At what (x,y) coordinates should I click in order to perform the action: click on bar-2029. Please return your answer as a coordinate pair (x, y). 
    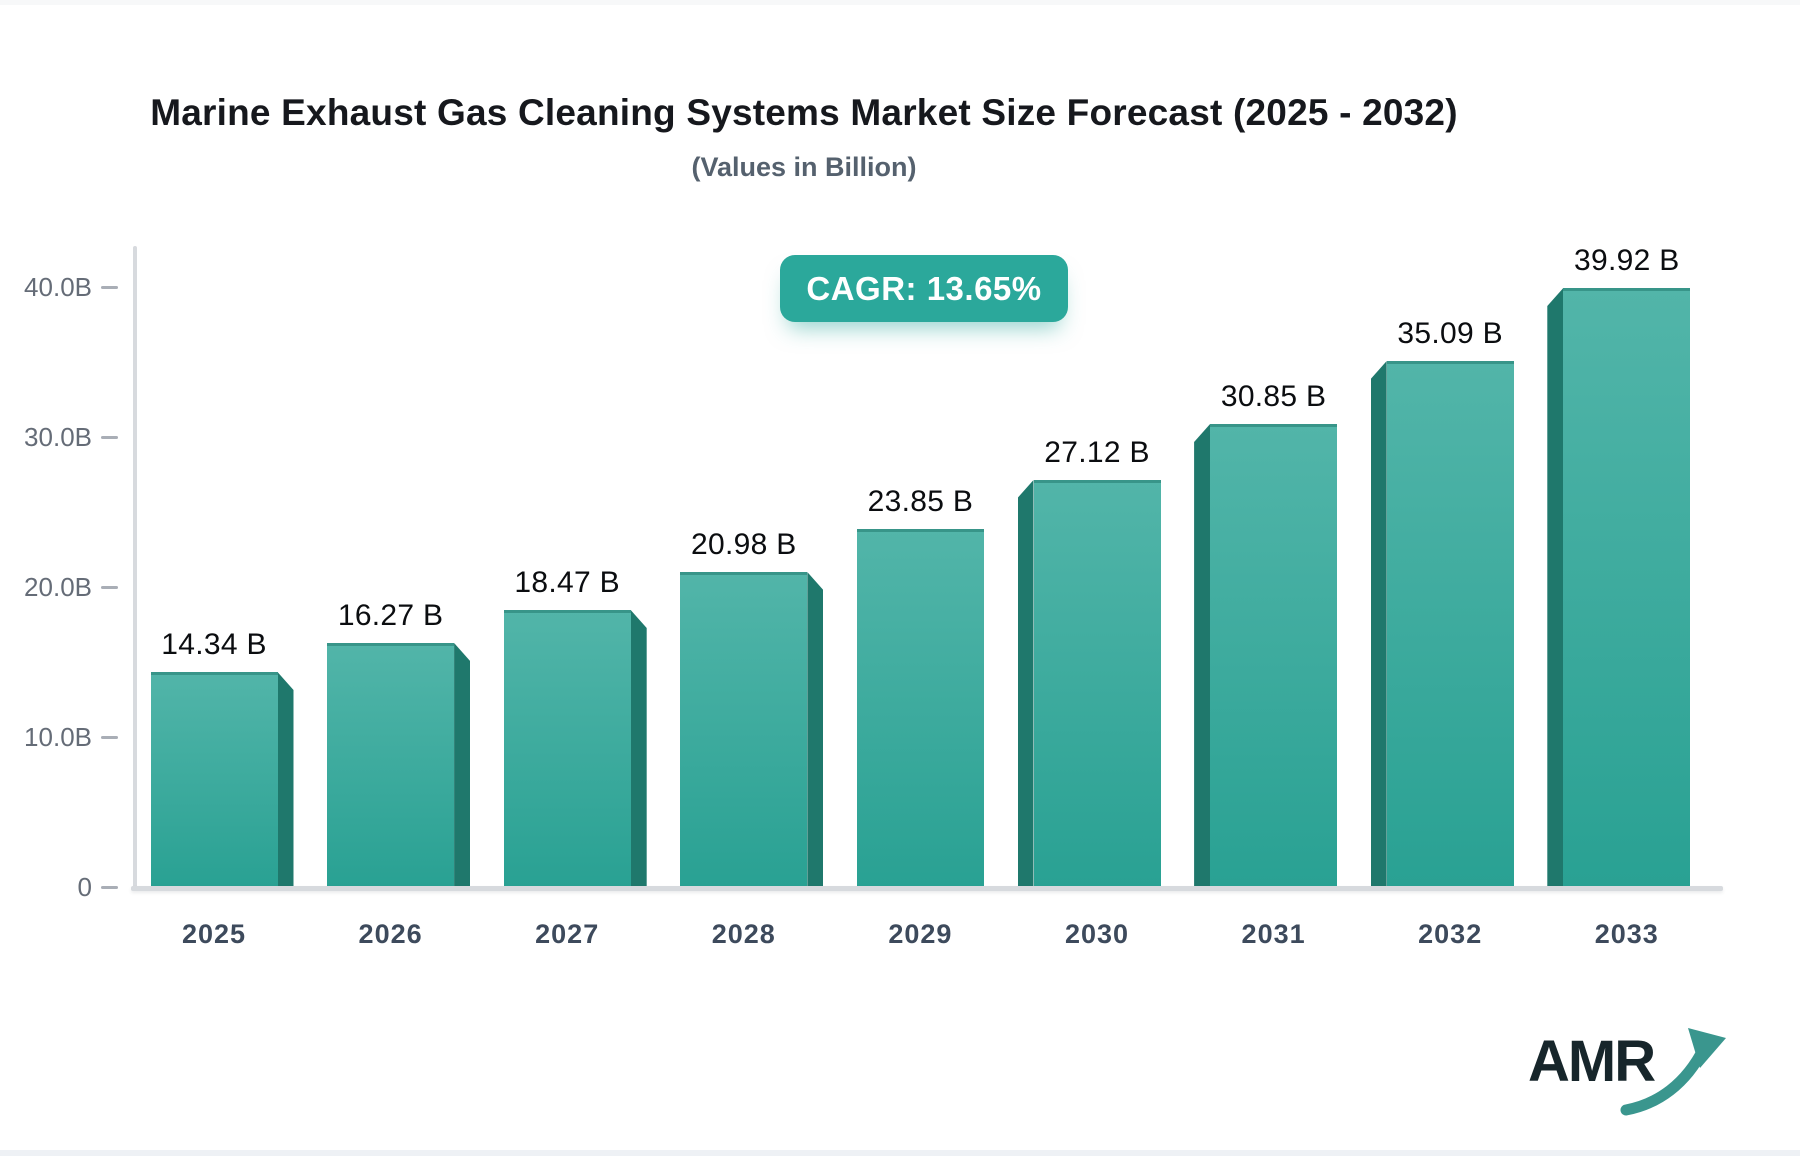
    Looking at the image, I should click on (920, 708).